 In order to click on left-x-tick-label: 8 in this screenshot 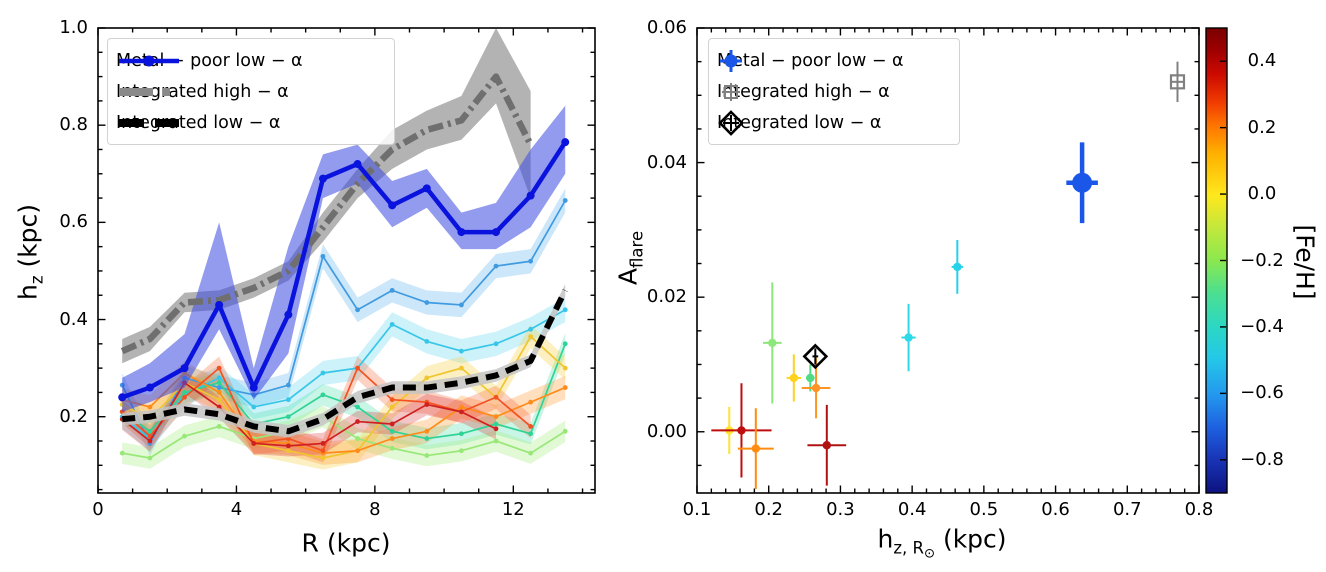, I will do `click(375, 509)`.